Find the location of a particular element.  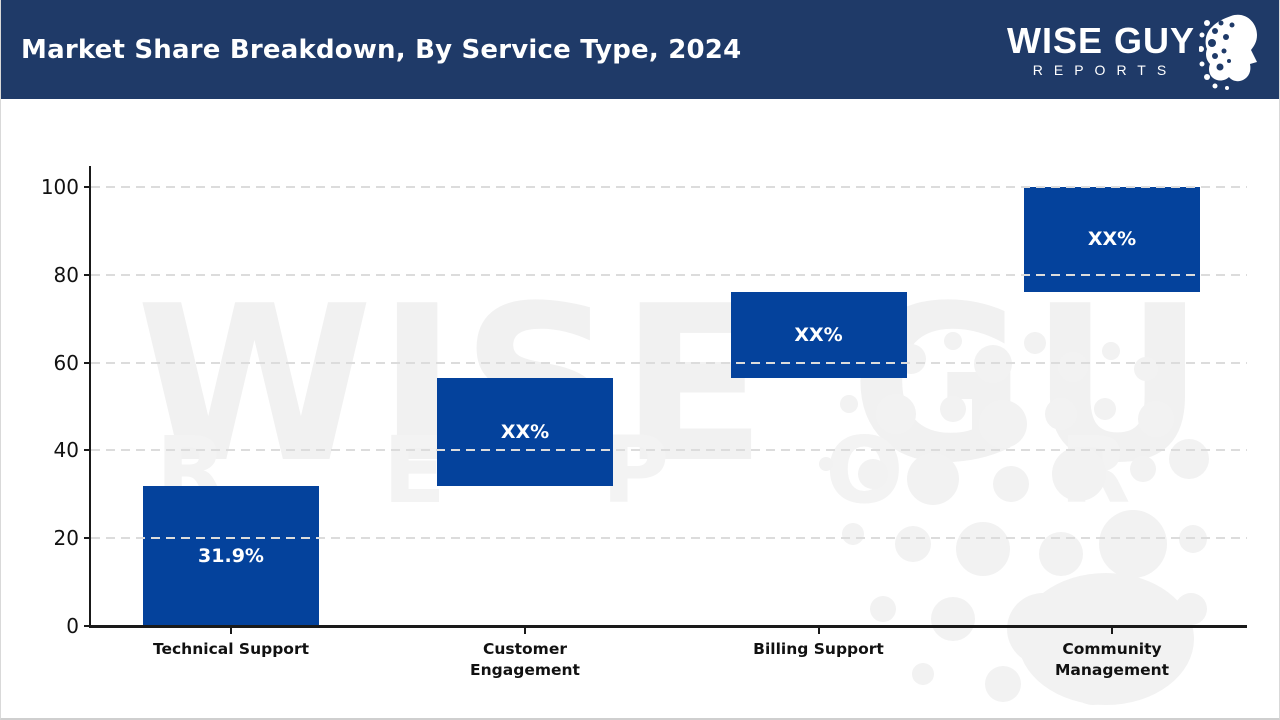

x-axis-label: Community Management is located at coordinates (1112, 659).